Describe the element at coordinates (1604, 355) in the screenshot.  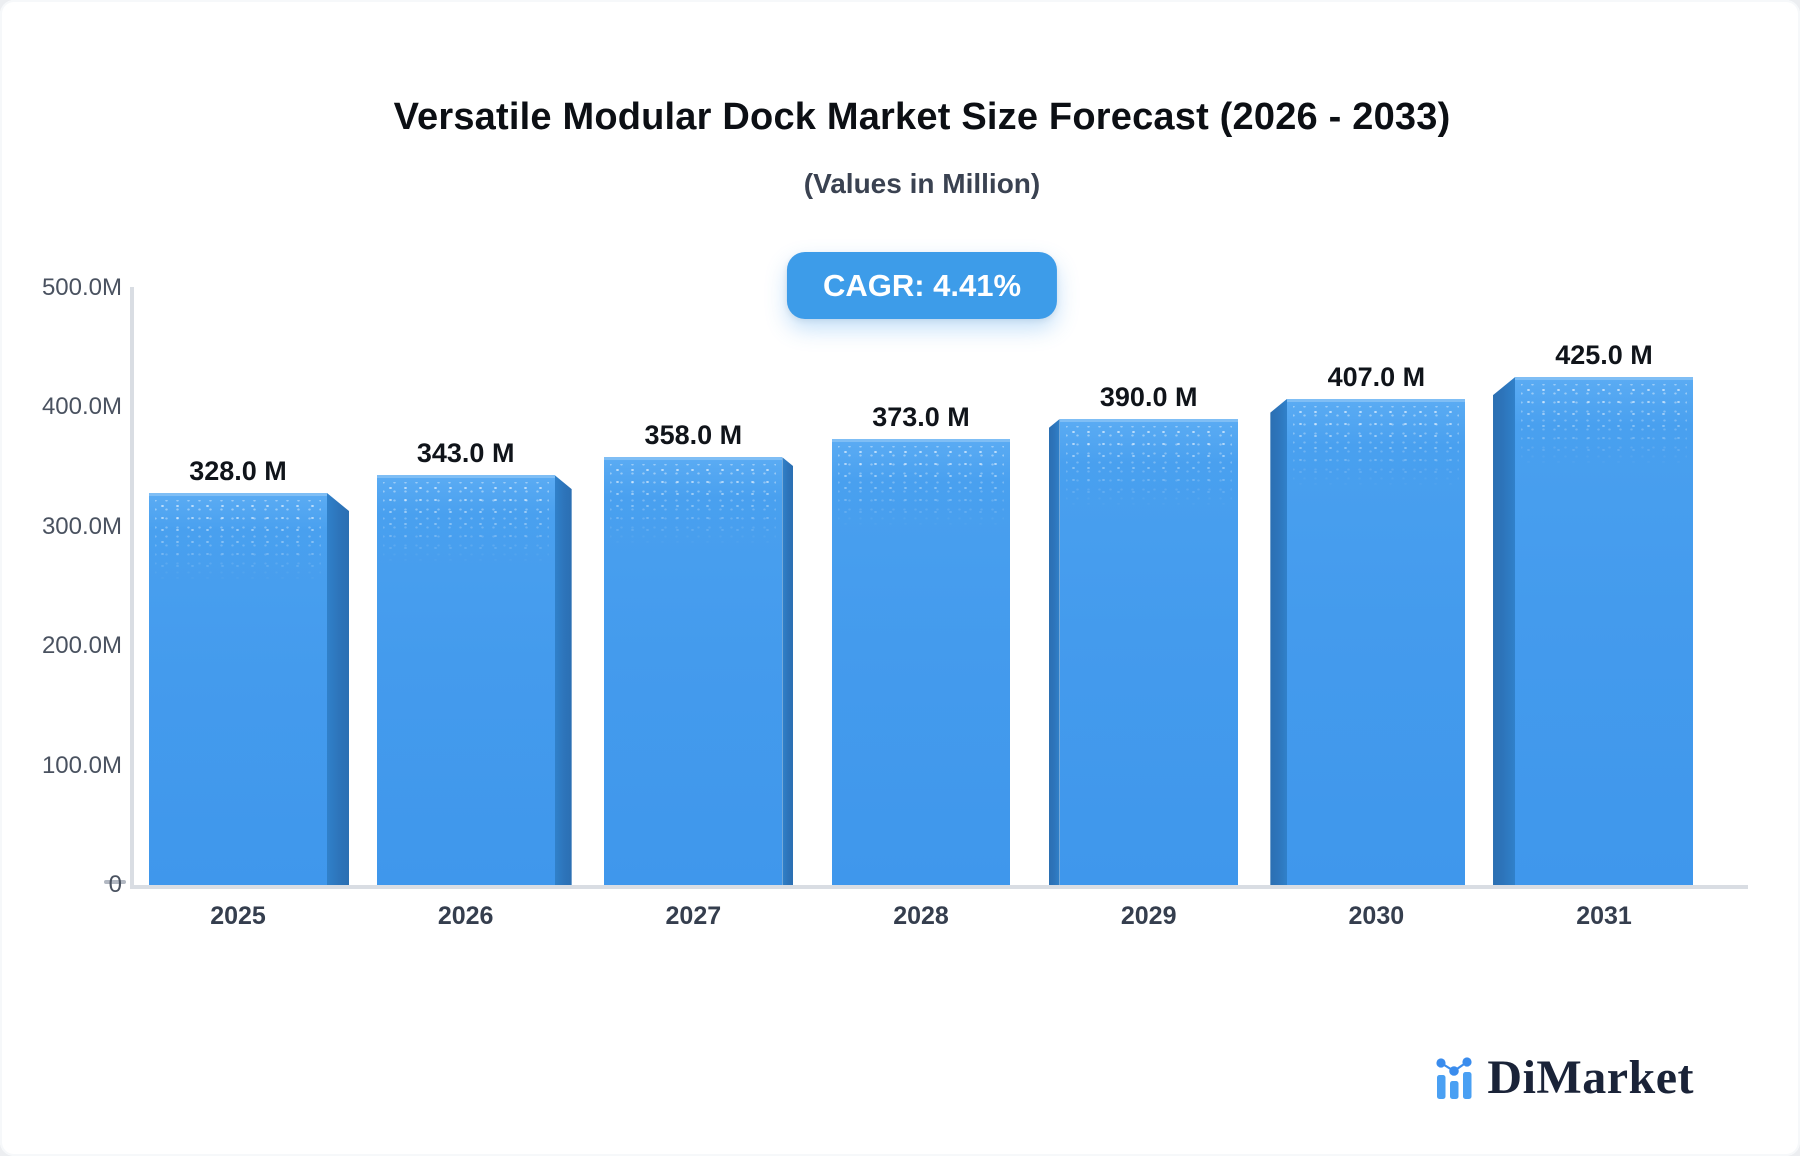
I see `bar-value-label: 425.0 M` at that location.